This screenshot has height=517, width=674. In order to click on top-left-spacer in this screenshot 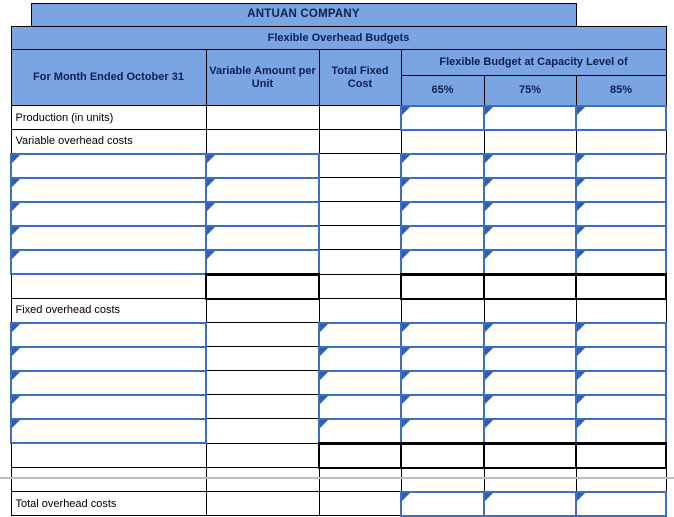, I will do `click(21, 15)`.